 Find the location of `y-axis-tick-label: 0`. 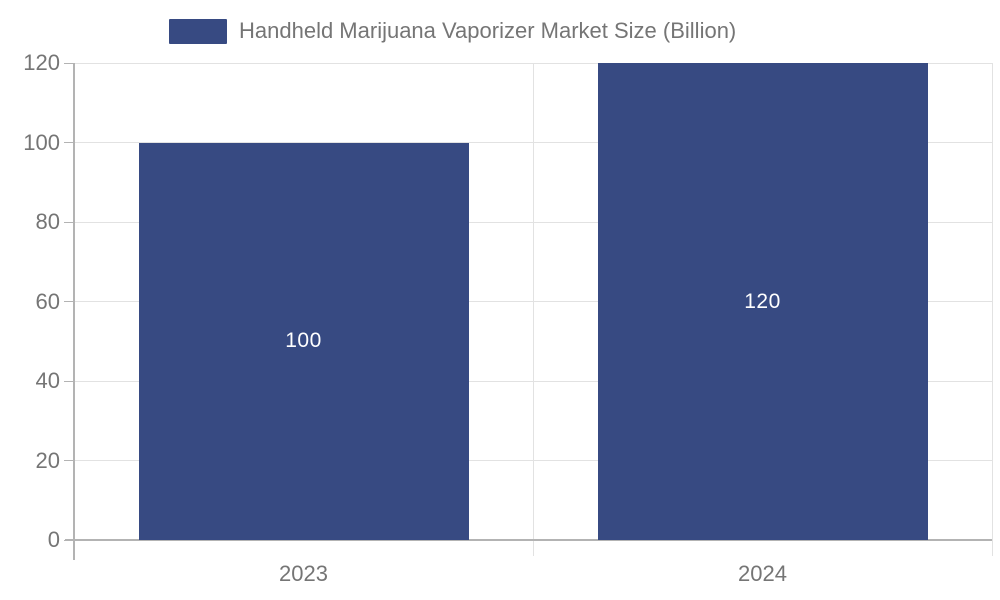

y-axis-tick-label: 0 is located at coordinates (53, 539).